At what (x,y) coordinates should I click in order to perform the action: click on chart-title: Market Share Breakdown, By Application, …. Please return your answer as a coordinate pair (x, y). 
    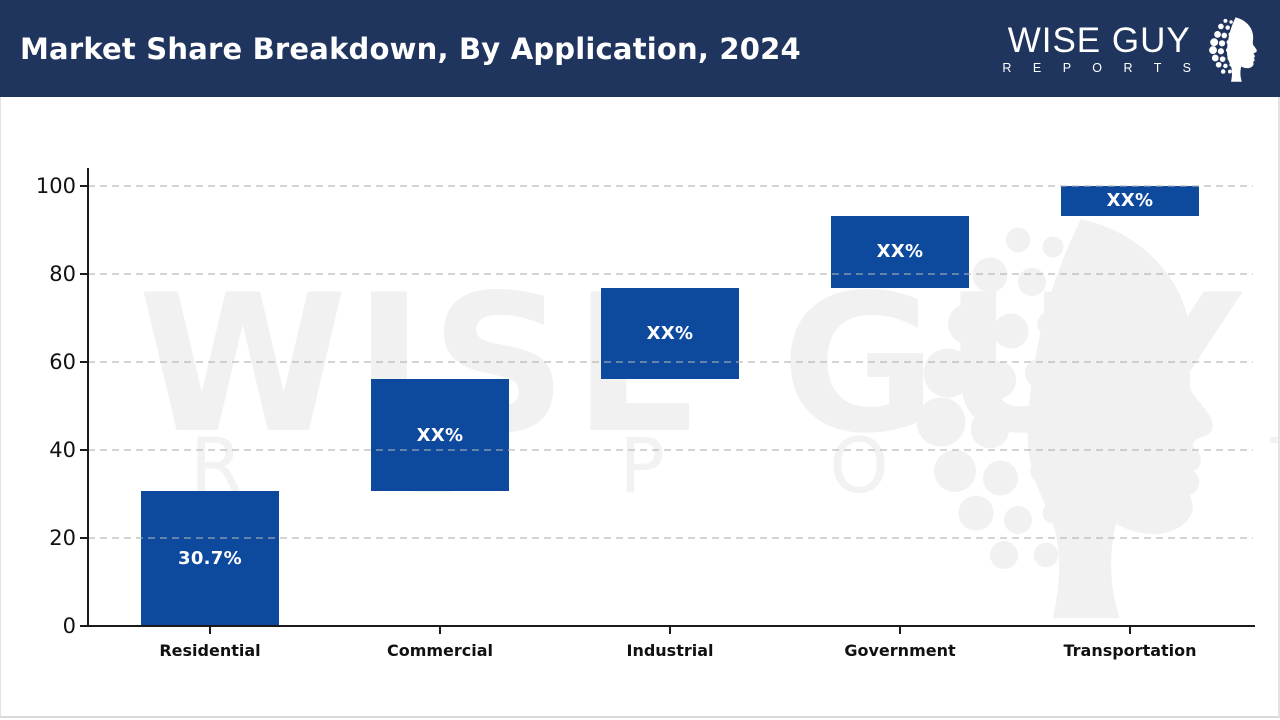
    Looking at the image, I should click on (410, 48).